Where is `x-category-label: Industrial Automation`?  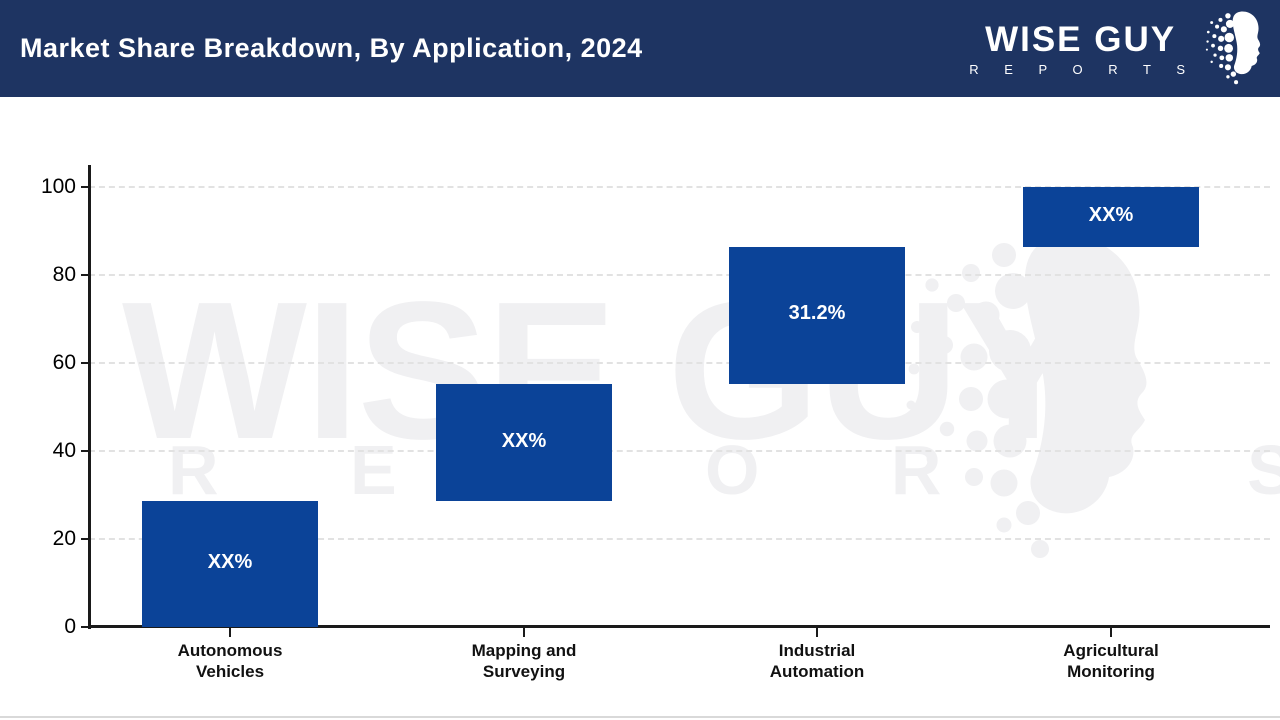 x-category-label: Industrial Automation is located at coordinates (817, 661).